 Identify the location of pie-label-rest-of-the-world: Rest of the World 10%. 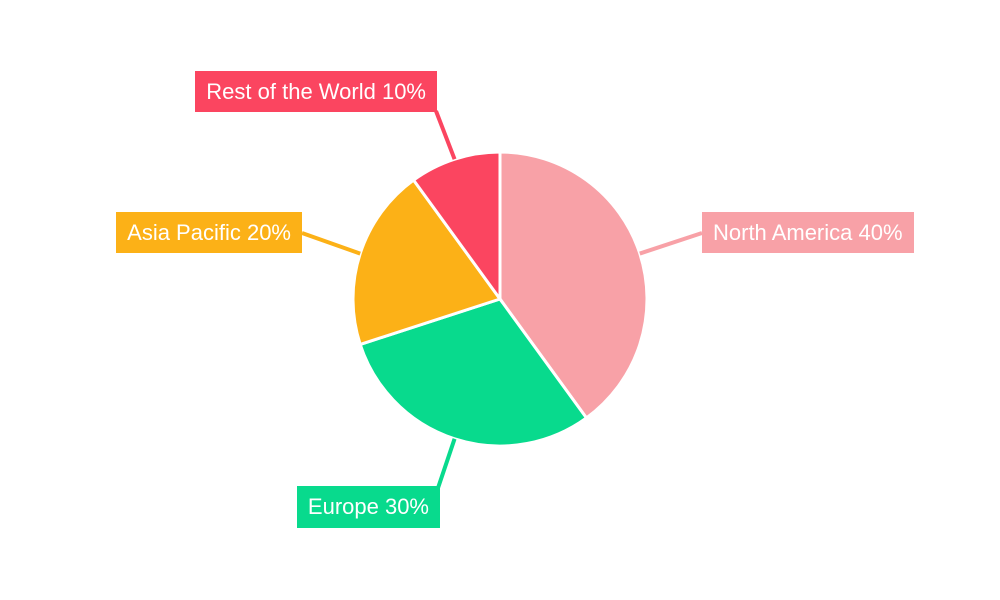
(316, 91).